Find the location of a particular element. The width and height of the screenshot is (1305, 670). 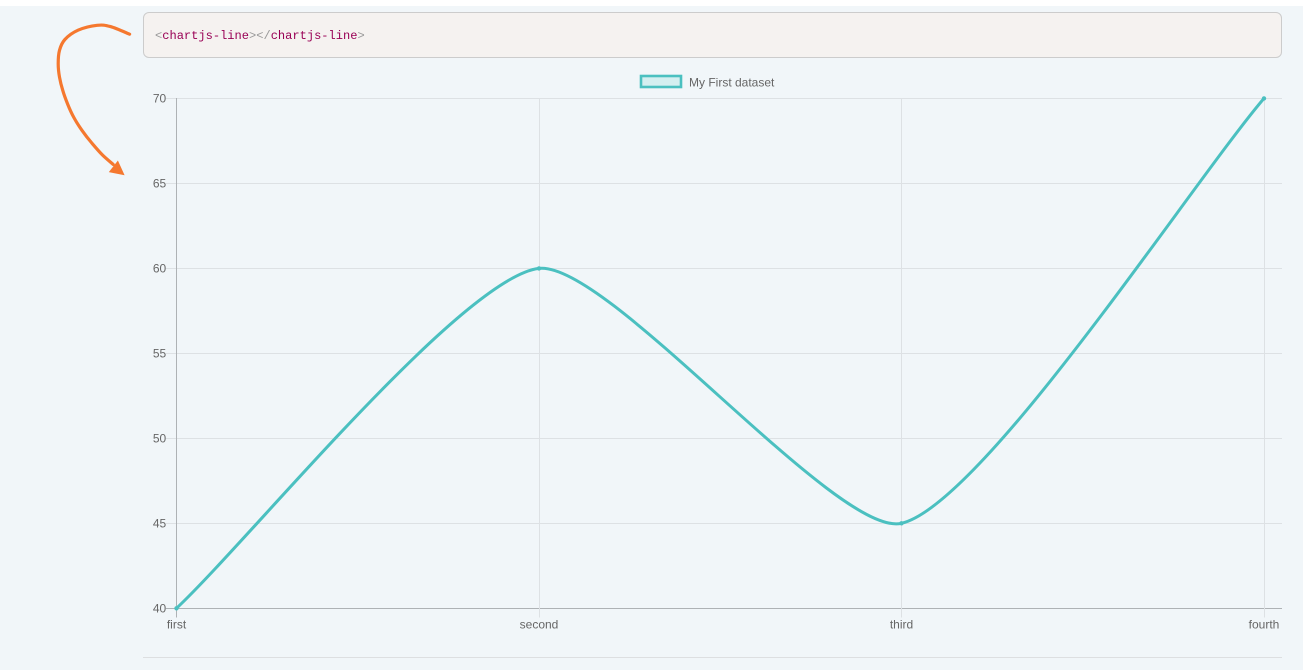

svg-text: second is located at coordinates (539, 625).